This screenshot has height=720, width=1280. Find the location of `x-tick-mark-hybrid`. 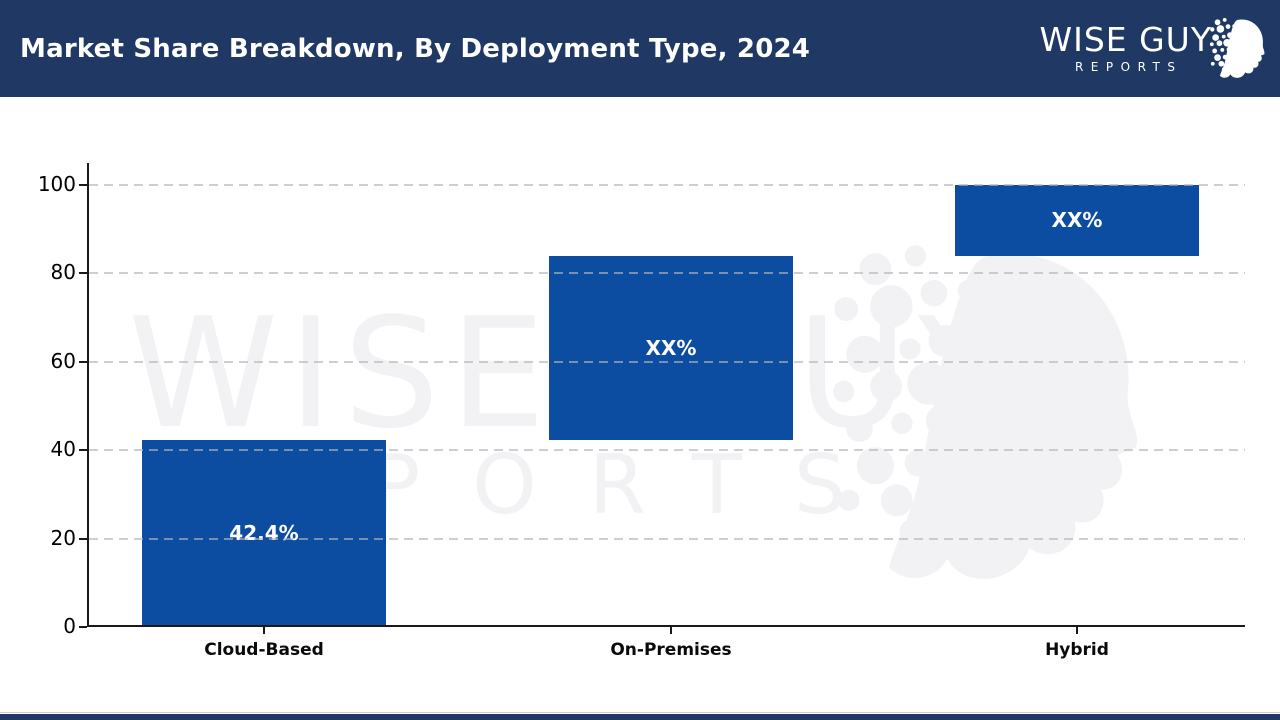

x-tick-mark-hybrid is located at coordinates (1077, 630).